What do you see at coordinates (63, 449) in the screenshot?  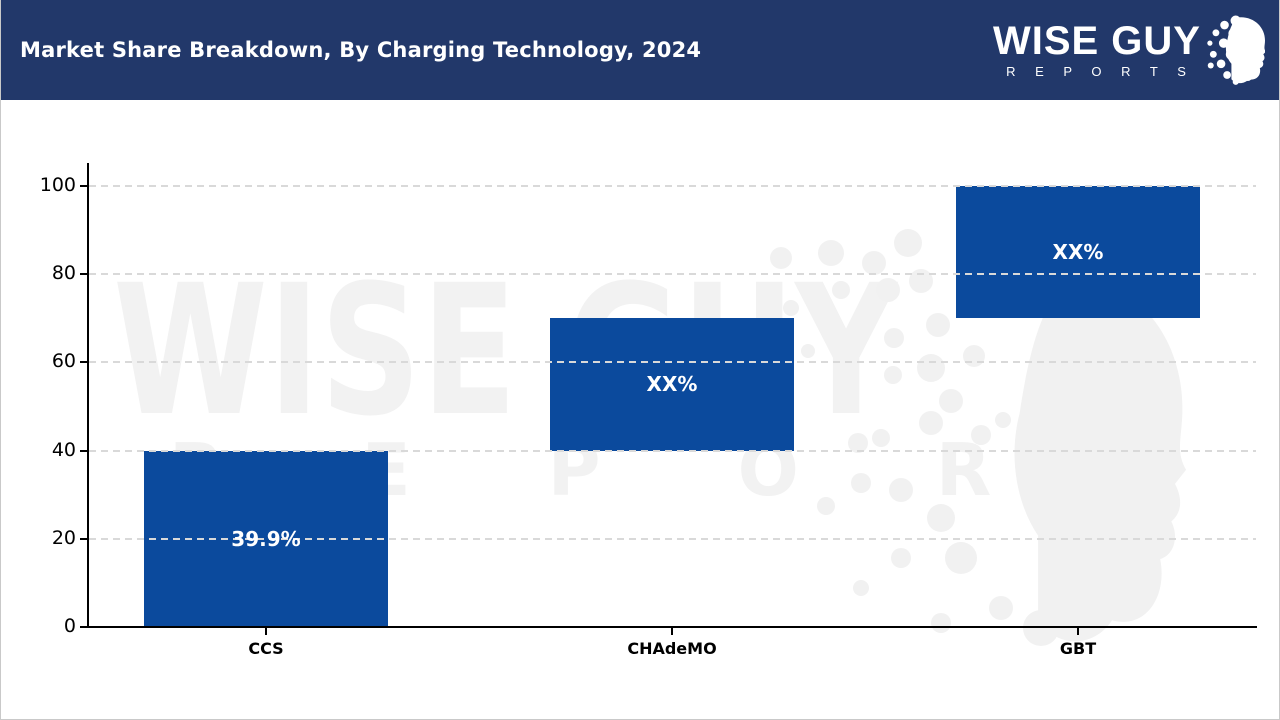 I see `y-tick-label-40: 40` at bounding box center [63, 449].